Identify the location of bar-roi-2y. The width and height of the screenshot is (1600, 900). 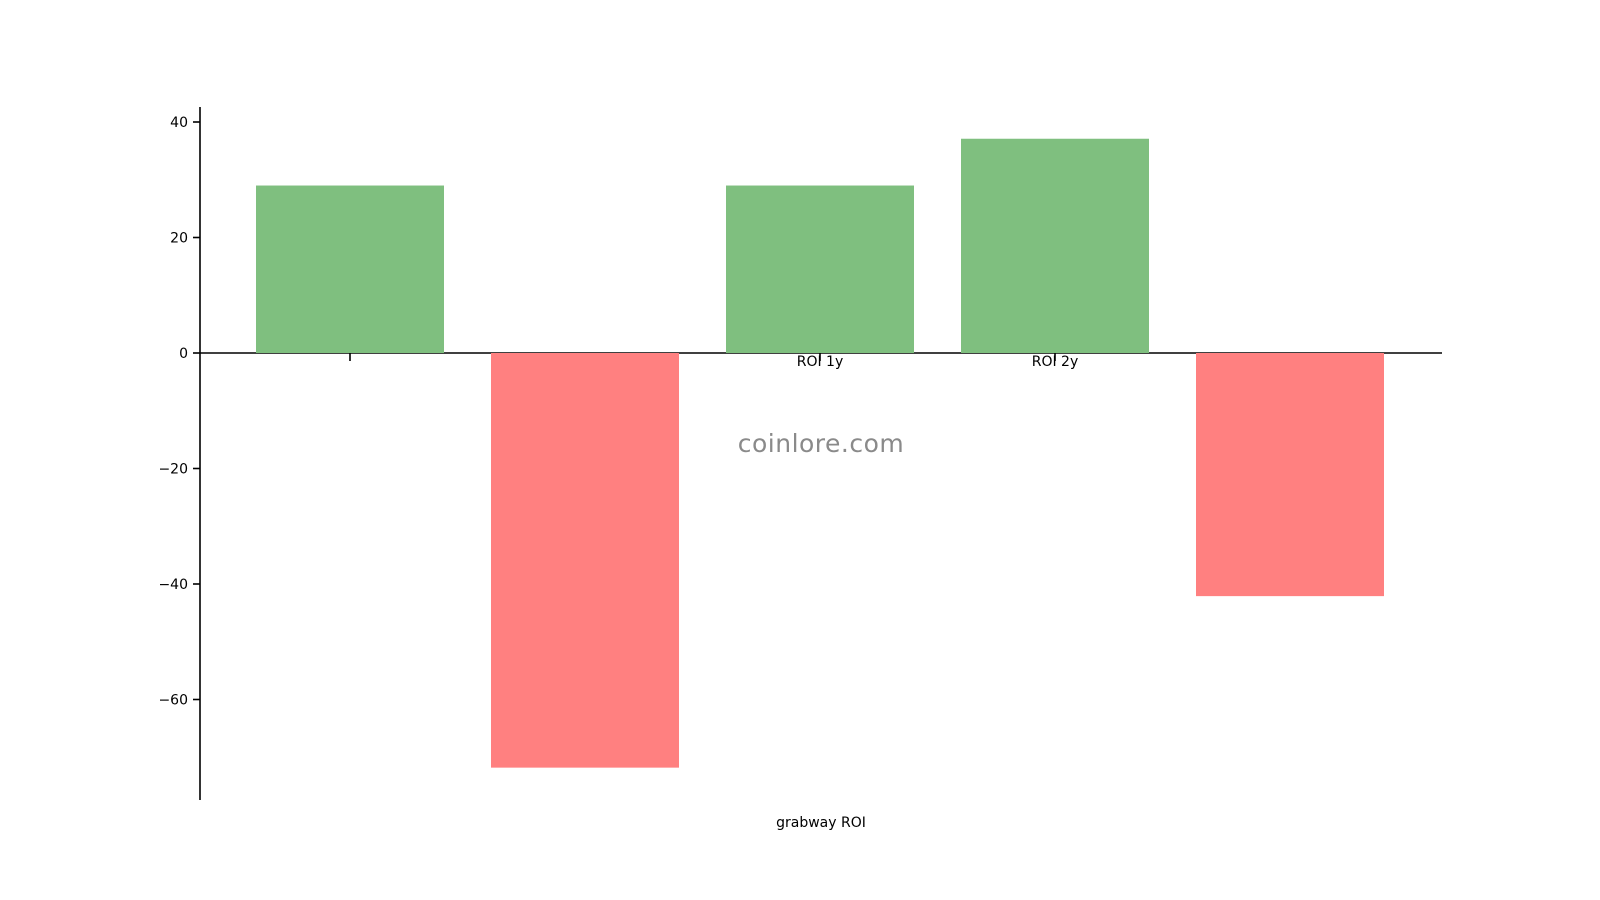
(1055, 245).